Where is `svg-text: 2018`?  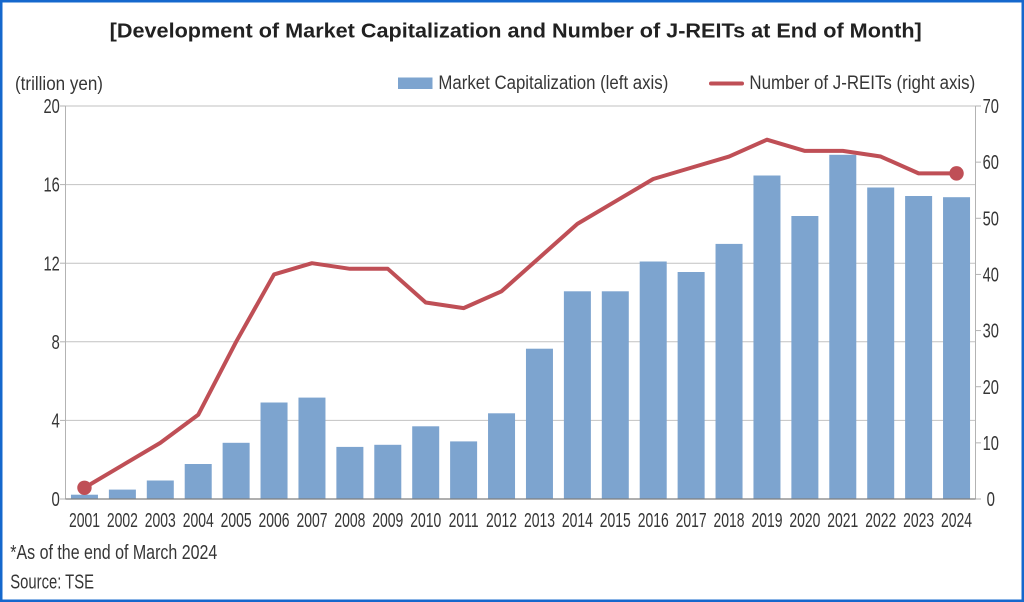
svg-text: 2018 is located at coordinates (729, 519).